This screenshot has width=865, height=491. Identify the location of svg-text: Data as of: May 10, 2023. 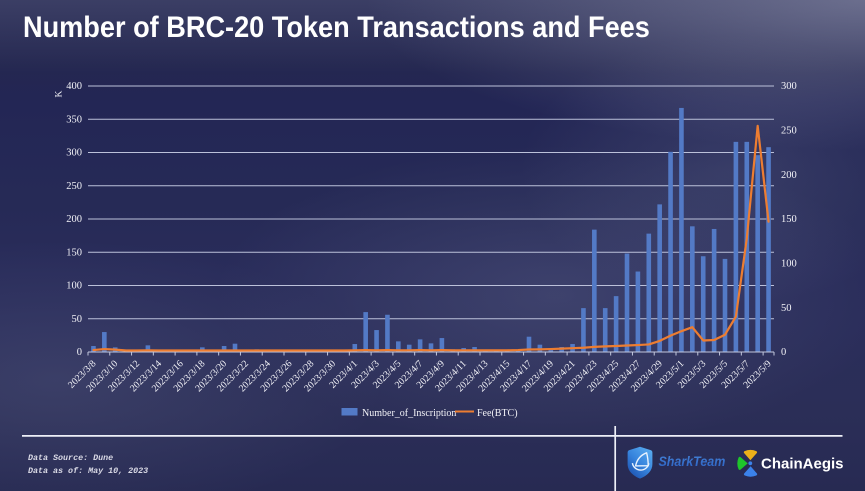
(88, 471).